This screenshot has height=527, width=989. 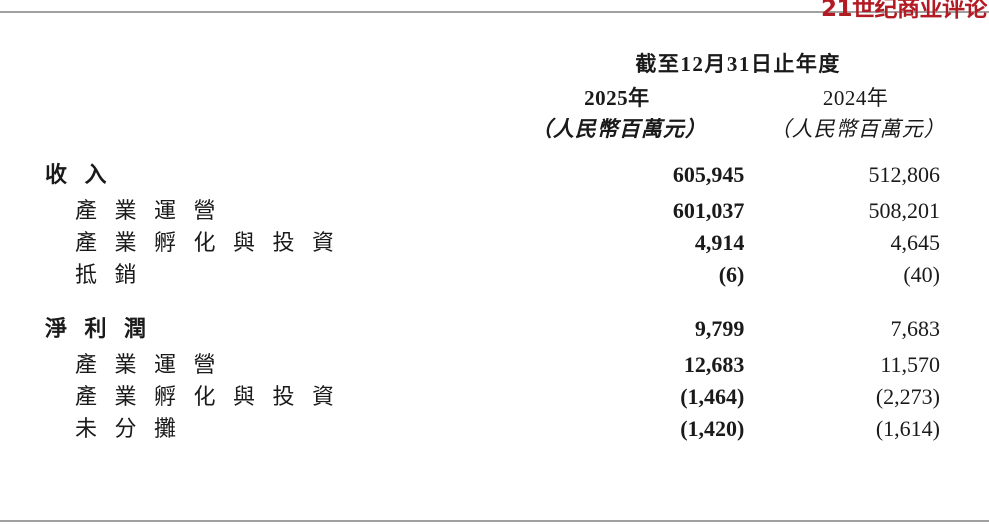 I want to click on net-profit-unallocated-2025: (1,420), so click(x=712, y=428).